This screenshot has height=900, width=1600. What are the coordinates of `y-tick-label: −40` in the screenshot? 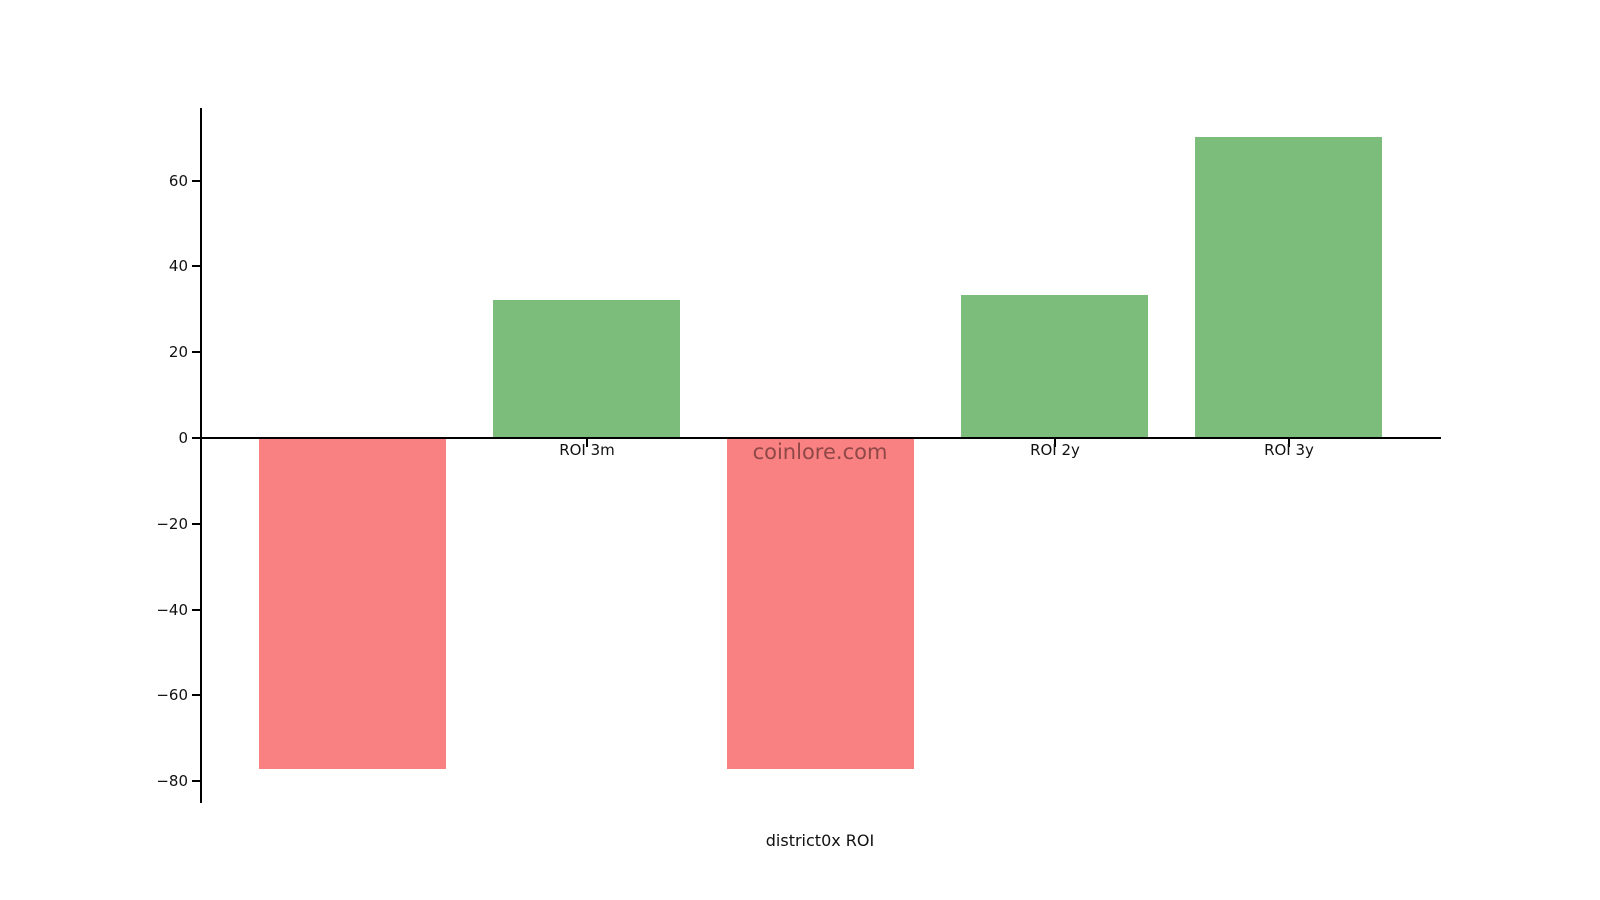 It's located at (172, 610).